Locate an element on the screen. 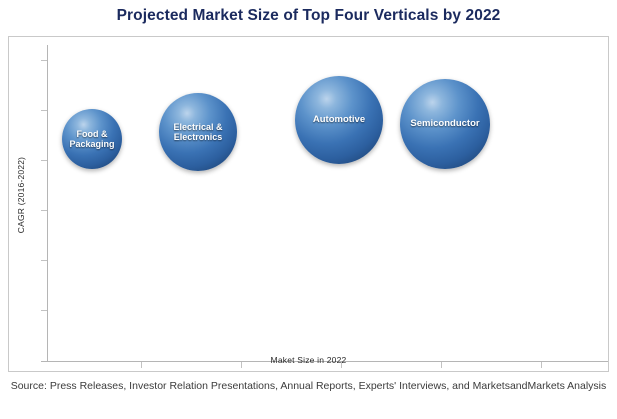 This screenshot has width=617, height=419. y-axis-label: CAGR (2016-2022) is located at coordinates (21, 195).